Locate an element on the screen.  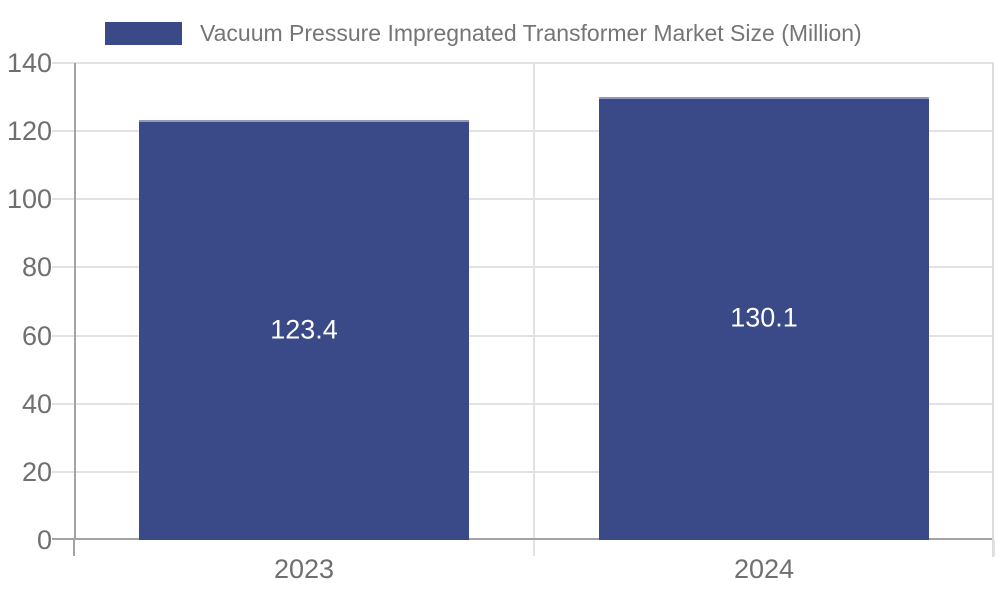
y-tick-label: 140 is located at coordinates (29, 63).